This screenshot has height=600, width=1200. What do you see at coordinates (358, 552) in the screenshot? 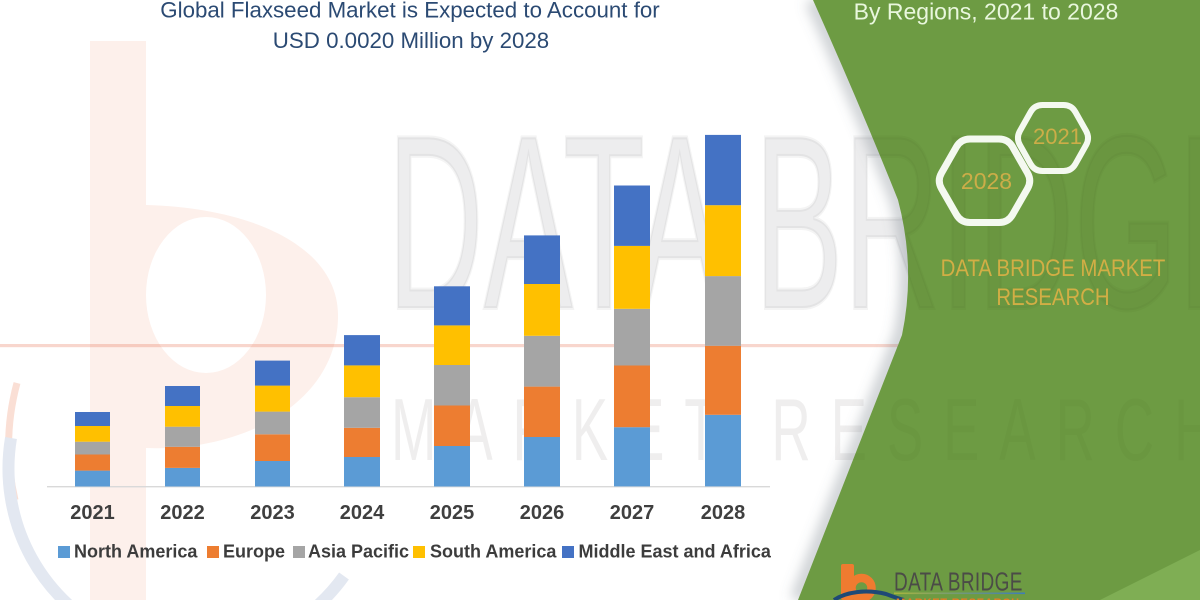
I see `svg-text: Asia Pacific` at bounding box center [358, 552].